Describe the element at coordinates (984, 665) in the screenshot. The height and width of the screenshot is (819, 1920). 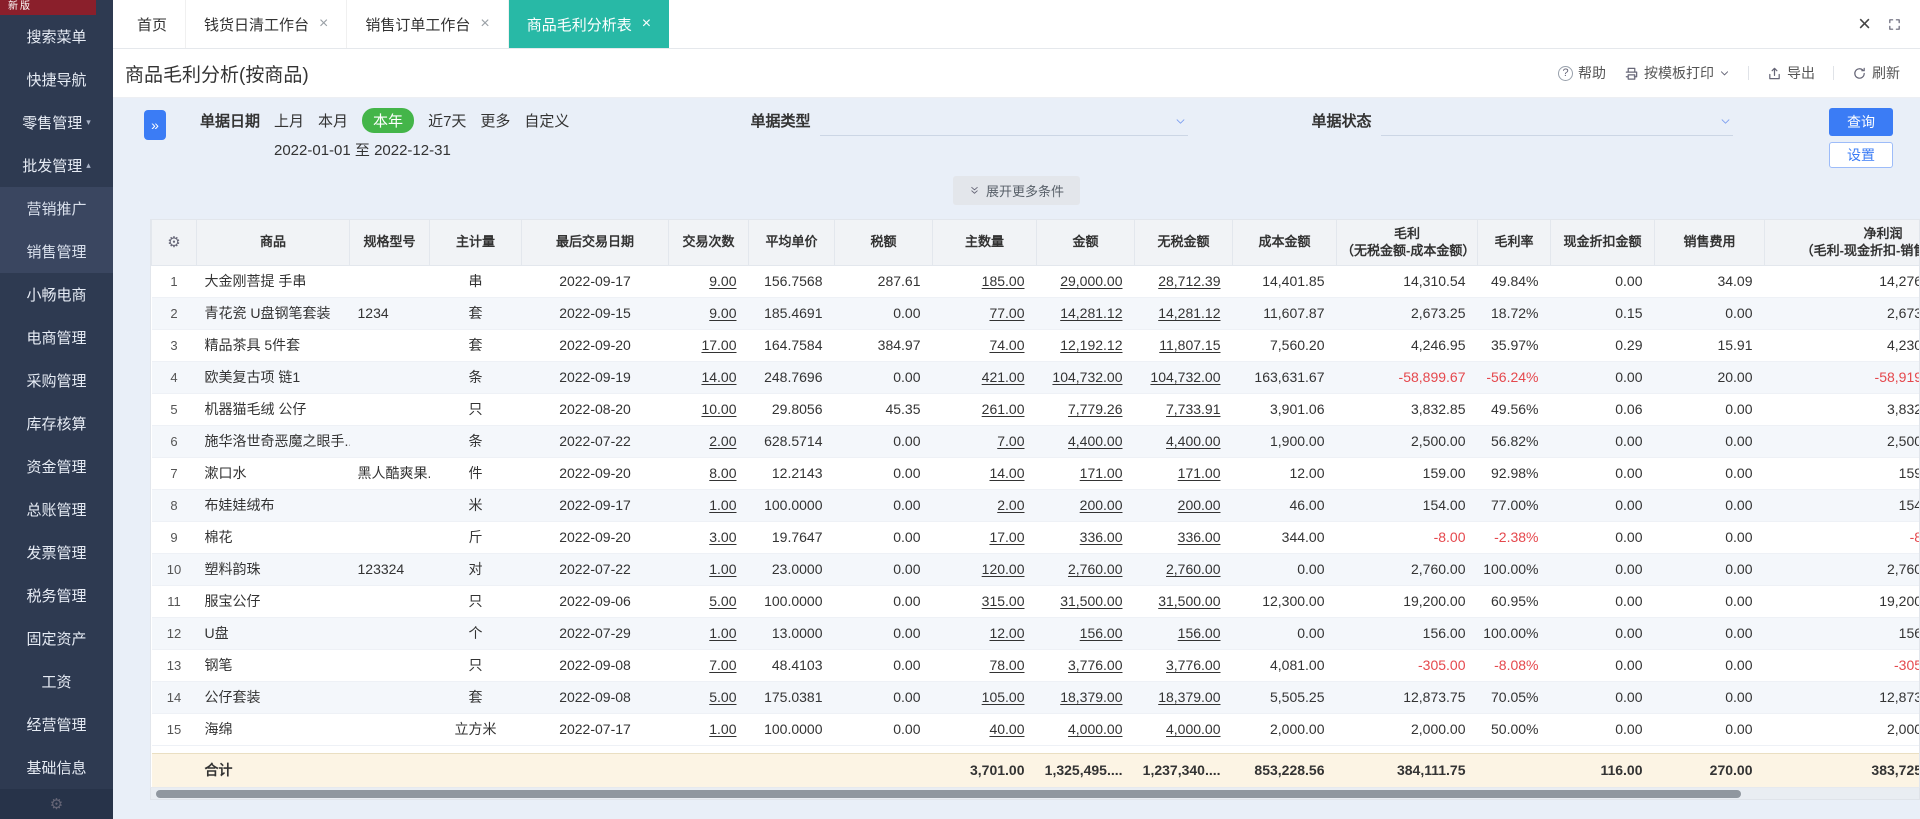
I see `cell: 78.00` at that location.